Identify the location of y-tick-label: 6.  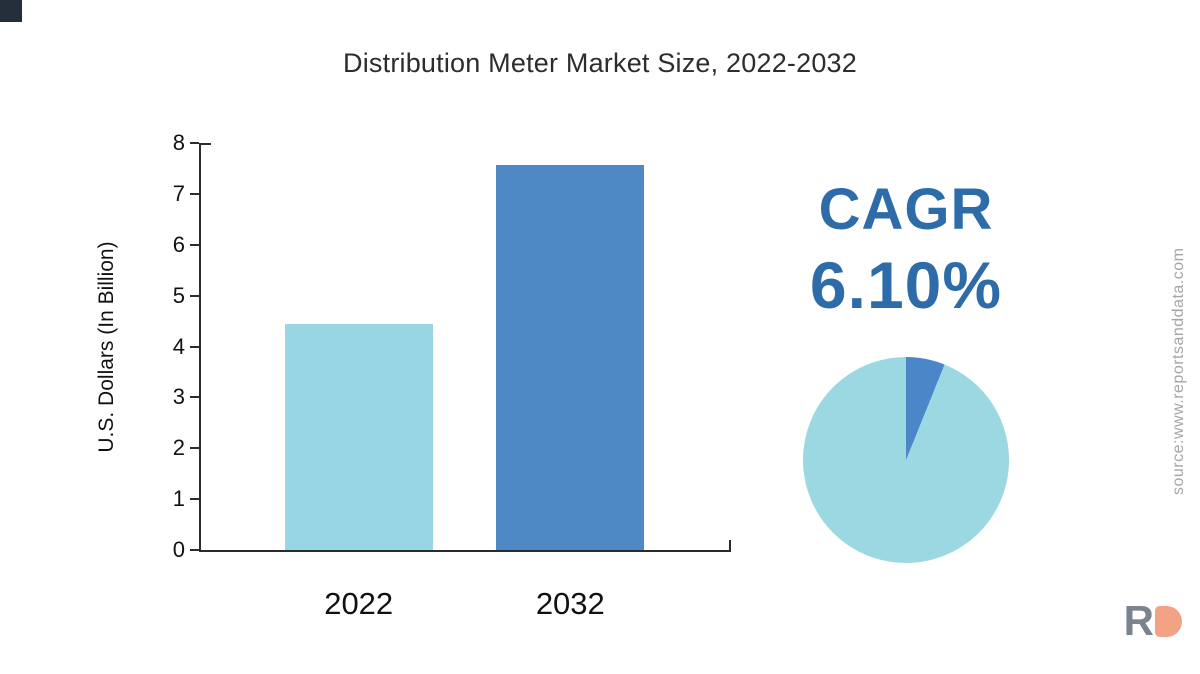
(178, 244).